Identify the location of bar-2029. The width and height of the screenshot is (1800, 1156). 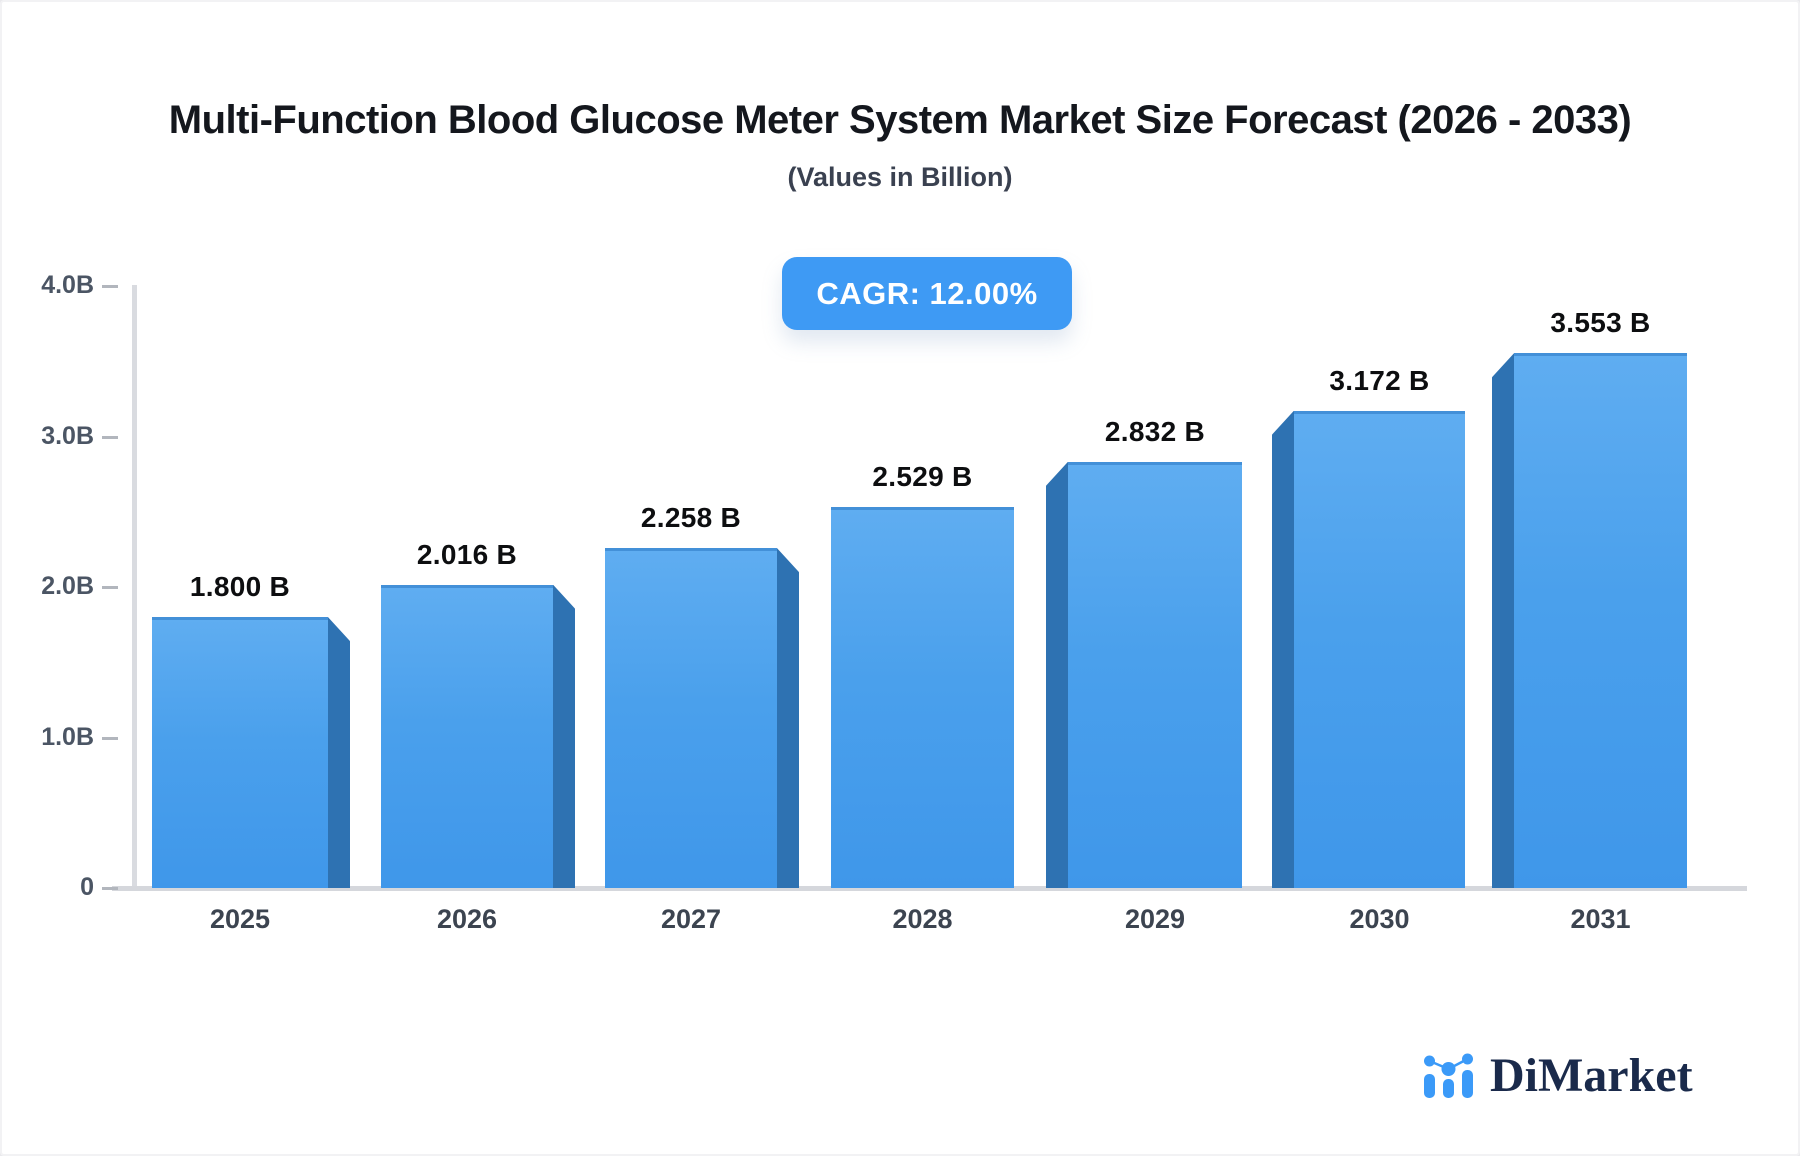
(1155, 674).